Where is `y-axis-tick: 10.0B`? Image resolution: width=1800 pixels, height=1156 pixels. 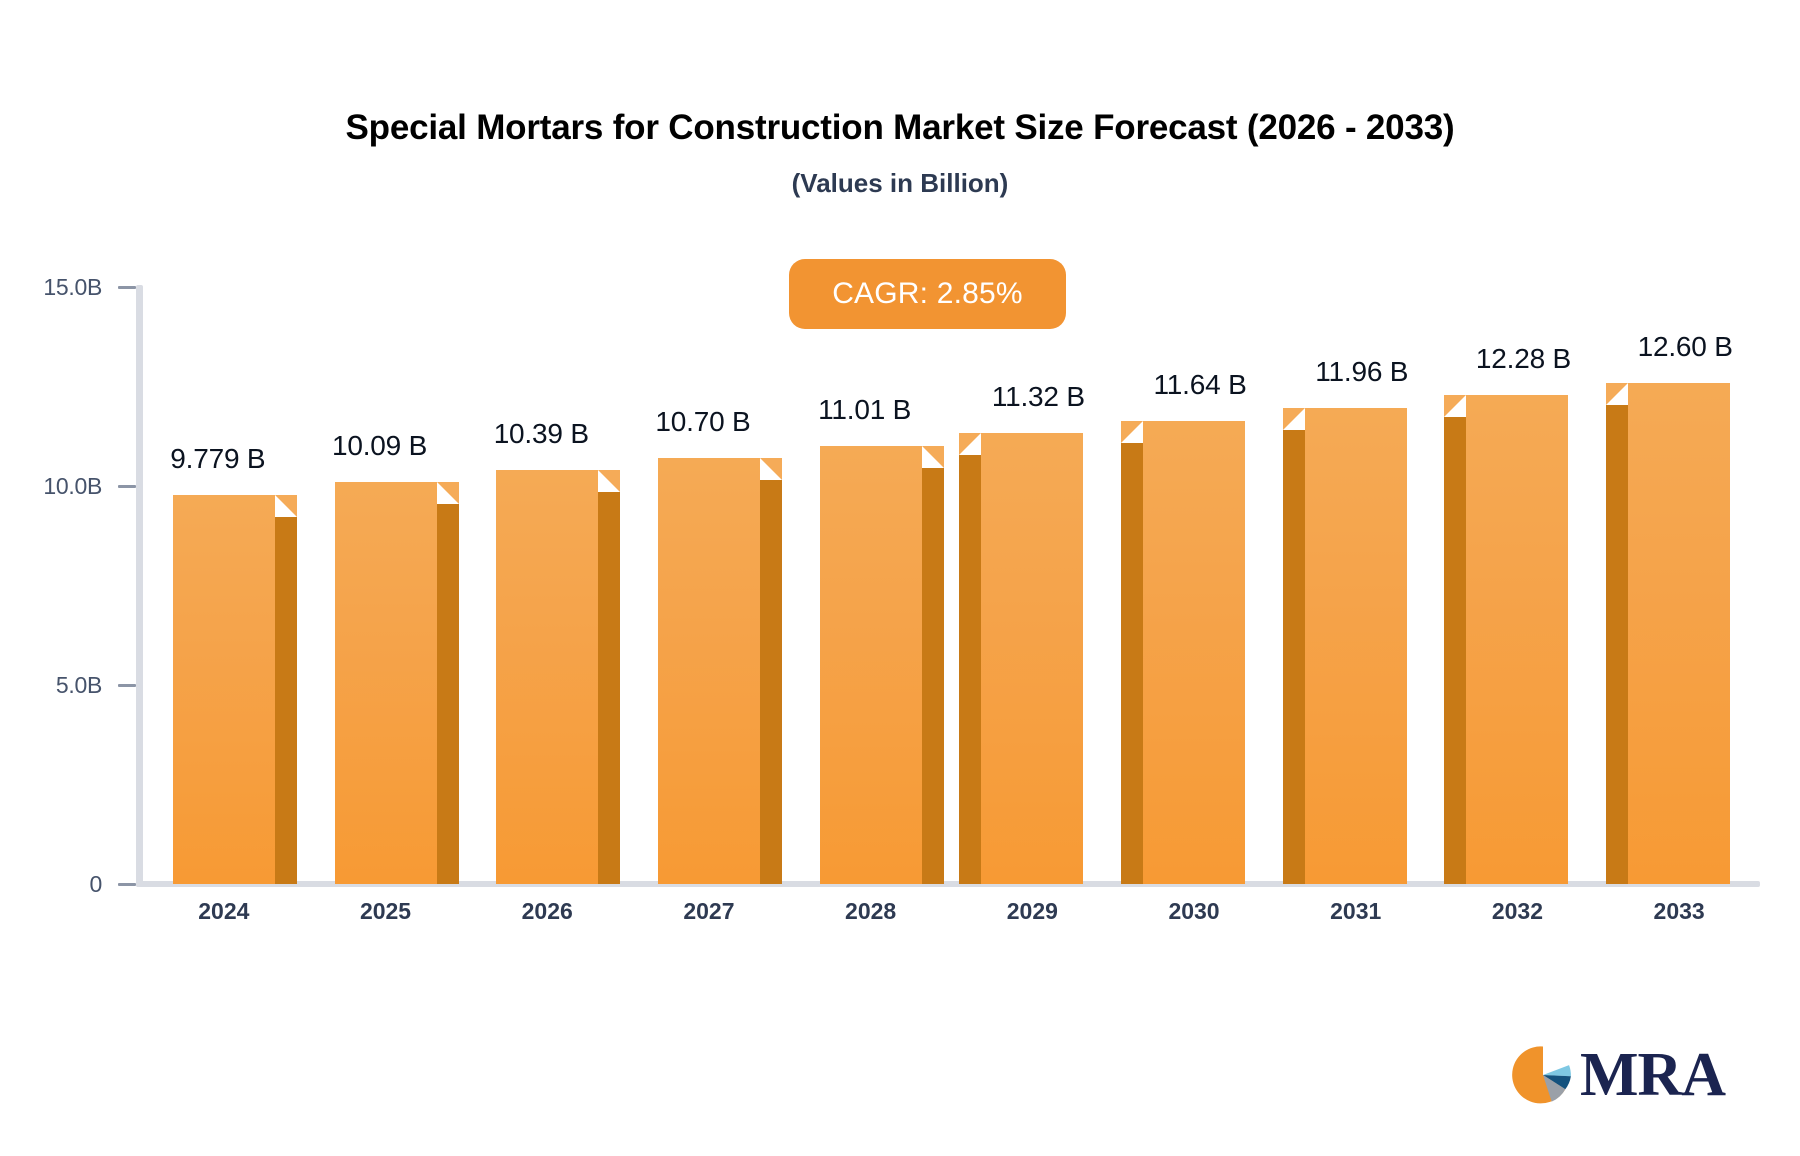 y-axis-tick: 10.0B is located at coordinates (68, 486).